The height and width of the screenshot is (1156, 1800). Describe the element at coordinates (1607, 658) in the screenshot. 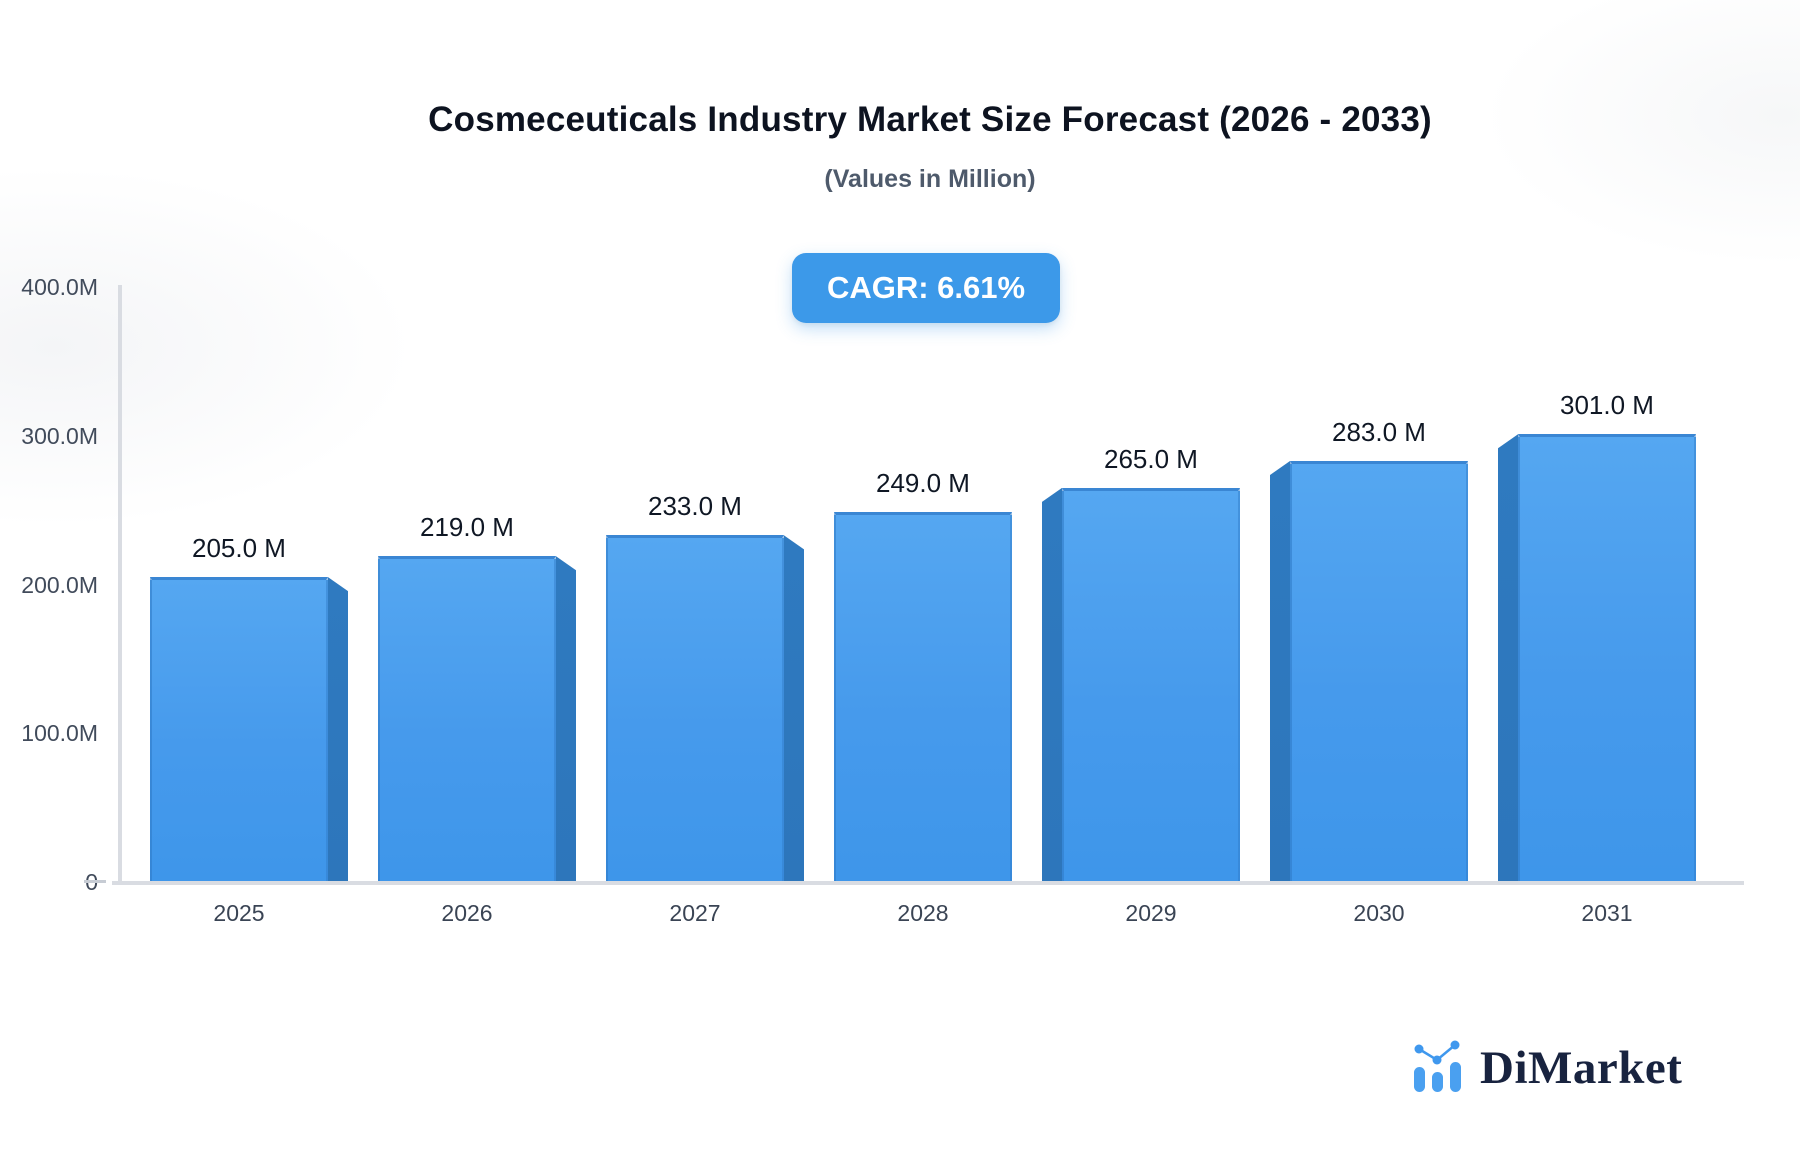

I see `bar-2031` at that location.